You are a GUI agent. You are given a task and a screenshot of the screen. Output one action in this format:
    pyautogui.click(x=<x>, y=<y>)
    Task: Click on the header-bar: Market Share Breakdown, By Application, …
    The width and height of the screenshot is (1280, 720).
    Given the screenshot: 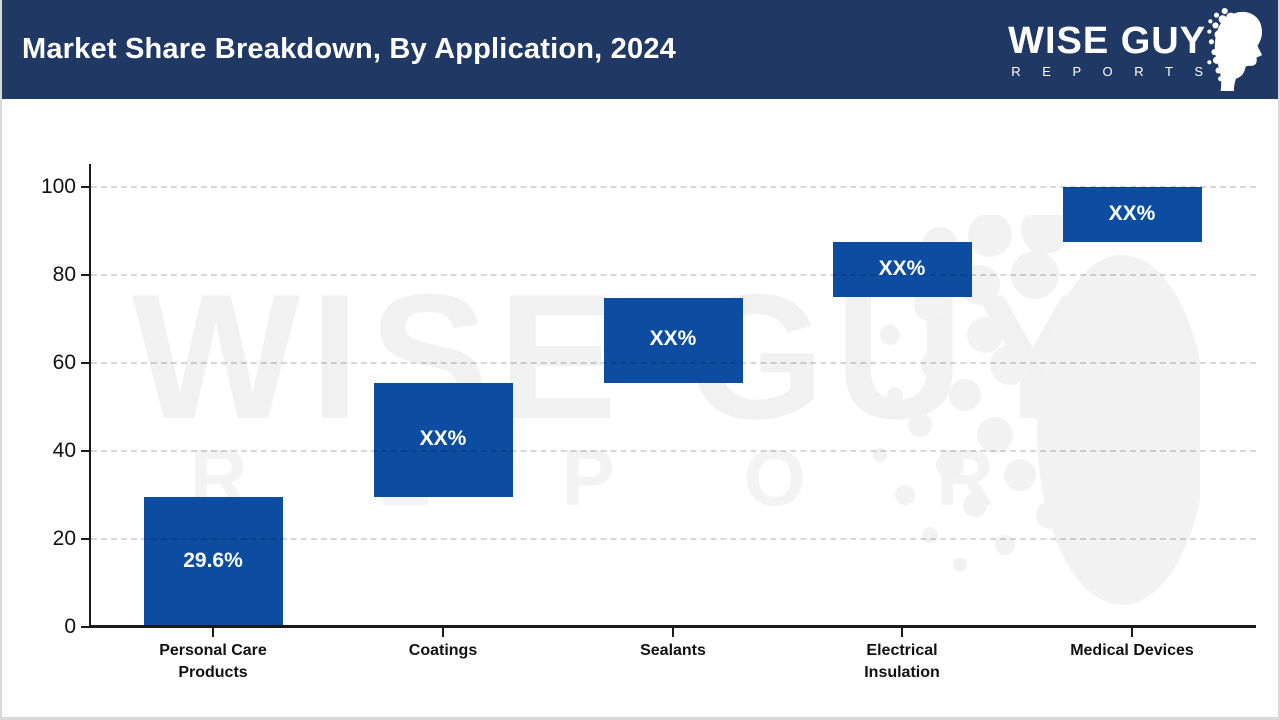 What is the action you would take?
    pyautogui.click(x=640, y=49)
    